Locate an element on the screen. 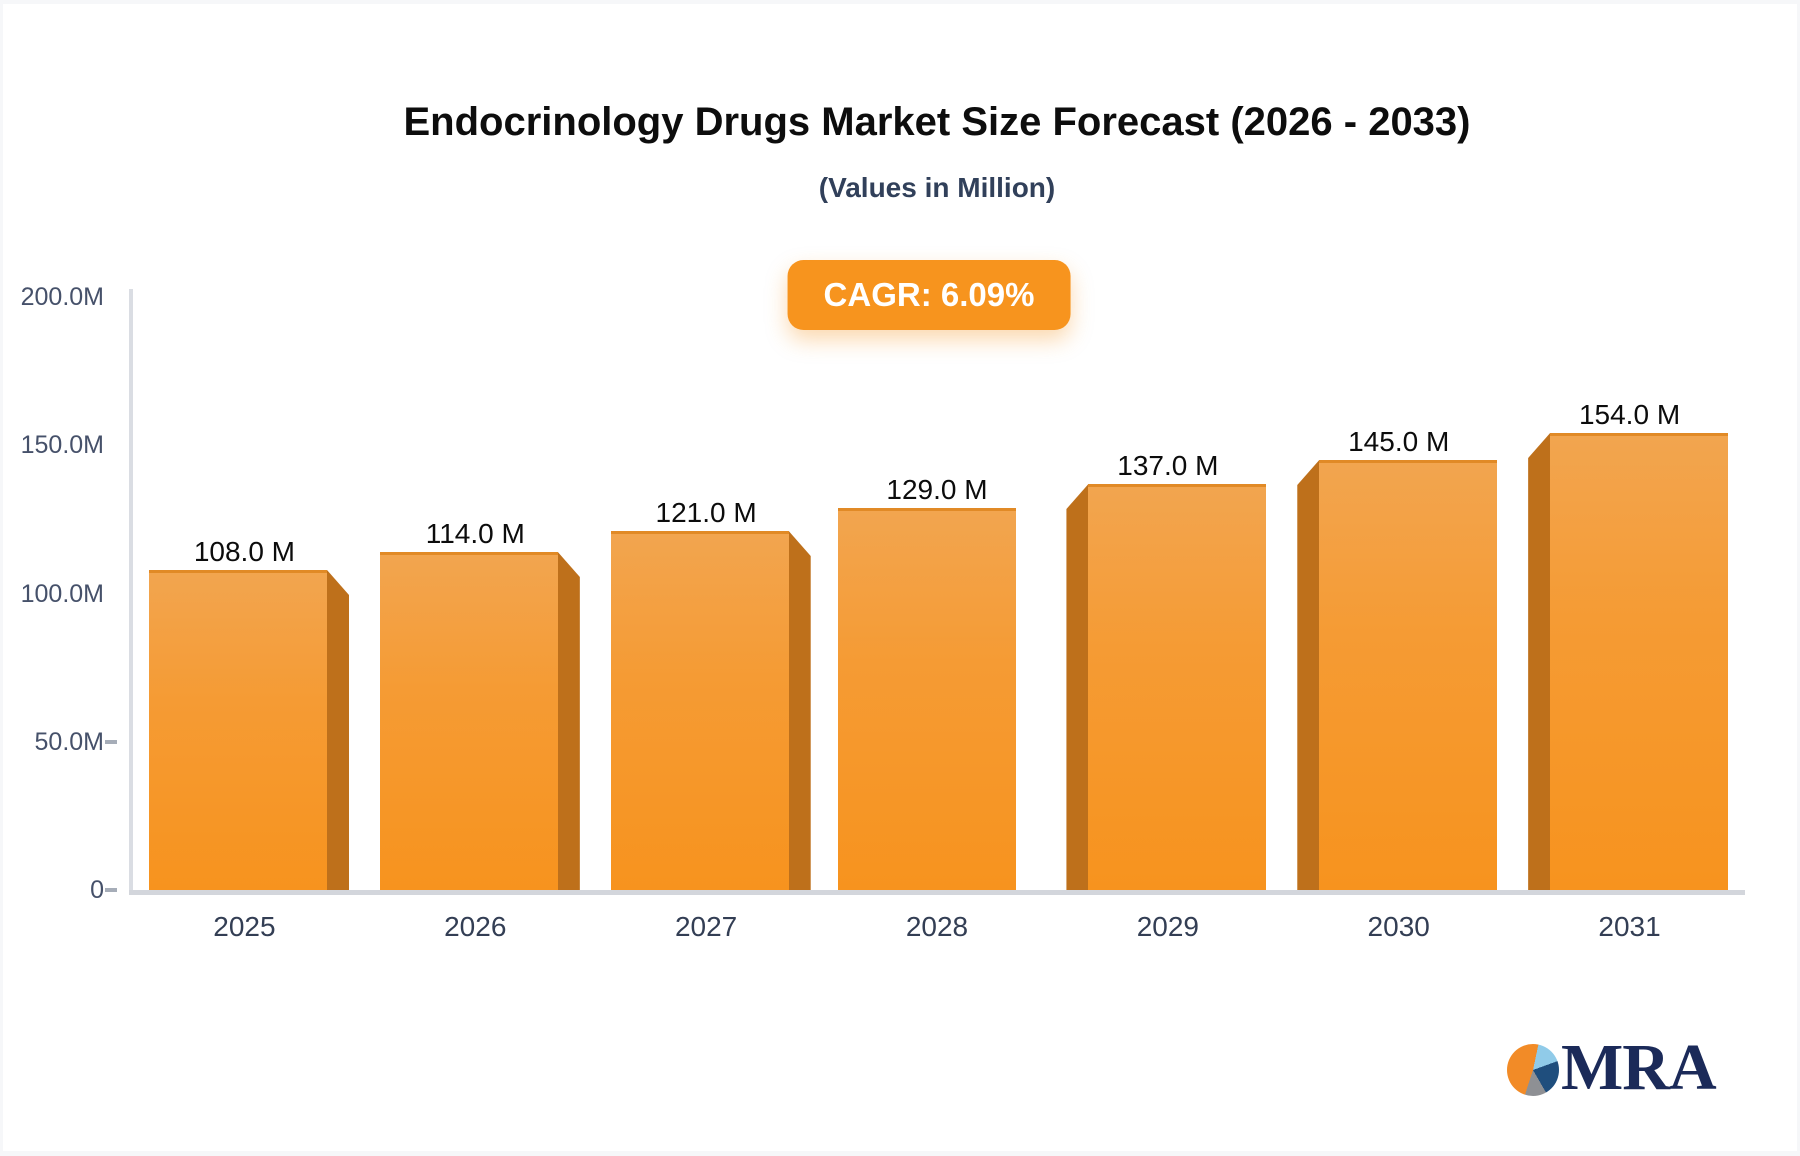 Image resolution: width=1800 pixels, height=1156 pixels. bar-slot-2030: 145.0 M 2030 is located at coordinates (1398, 615).